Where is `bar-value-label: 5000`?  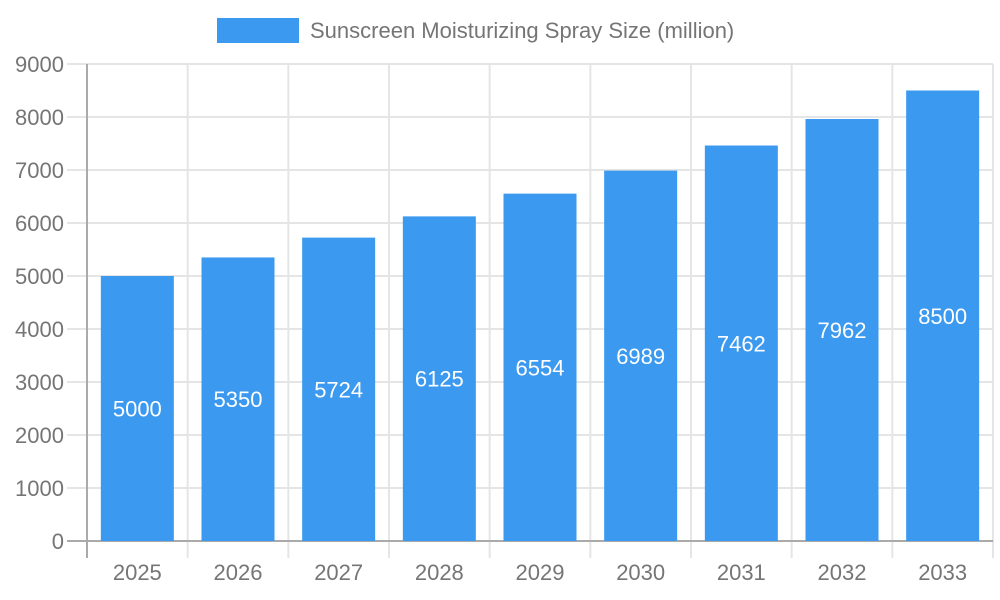 bar-value-label: 5000 is located at coordinates (137, 409).